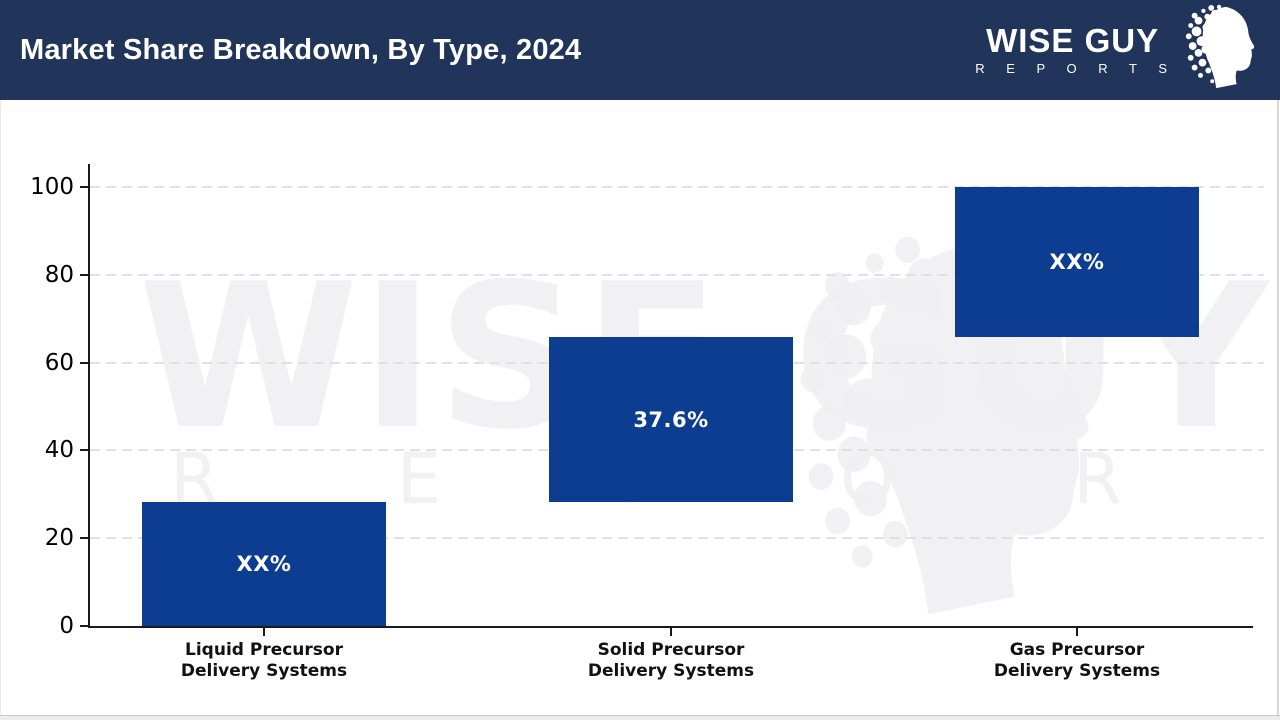 The width and height of the screenshot is (1280, 720). Describe the element at coordinates (671, 661) in the screenshot. I see `x-category-label: Solid Precursor Delivery Systems` at that location.